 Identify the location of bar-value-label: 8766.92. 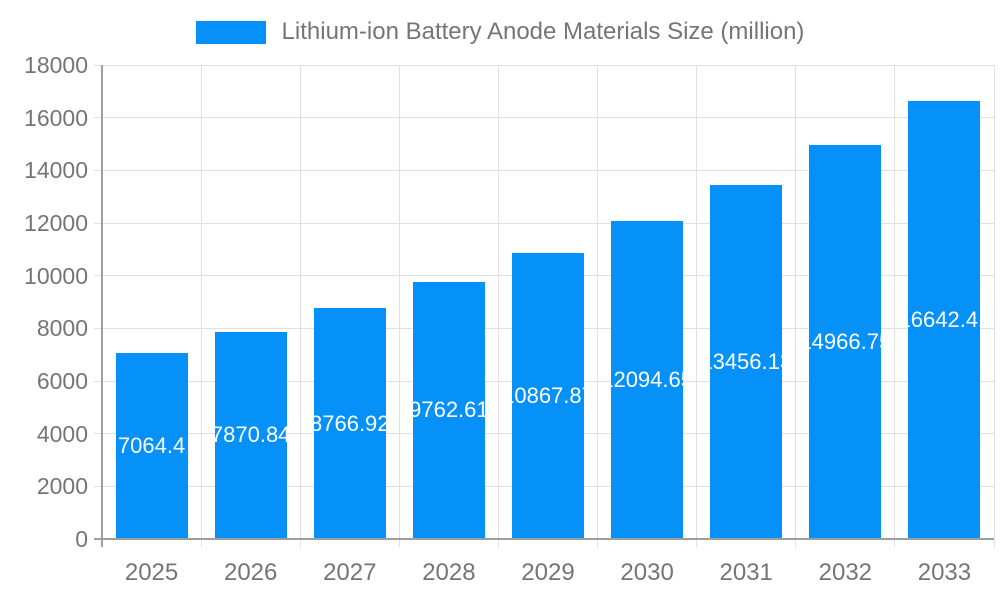
(349, 423).